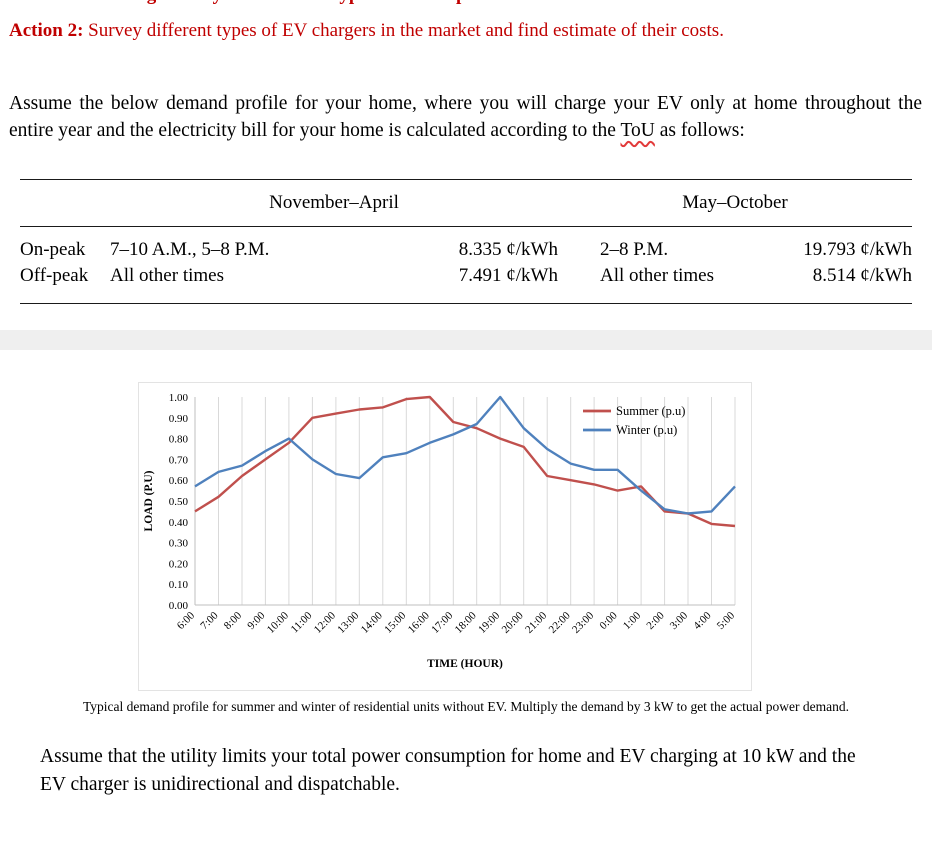  Describe the element at coordinates (179, 606) in the screenshot. I see `svg-text: 0.00` at that location.